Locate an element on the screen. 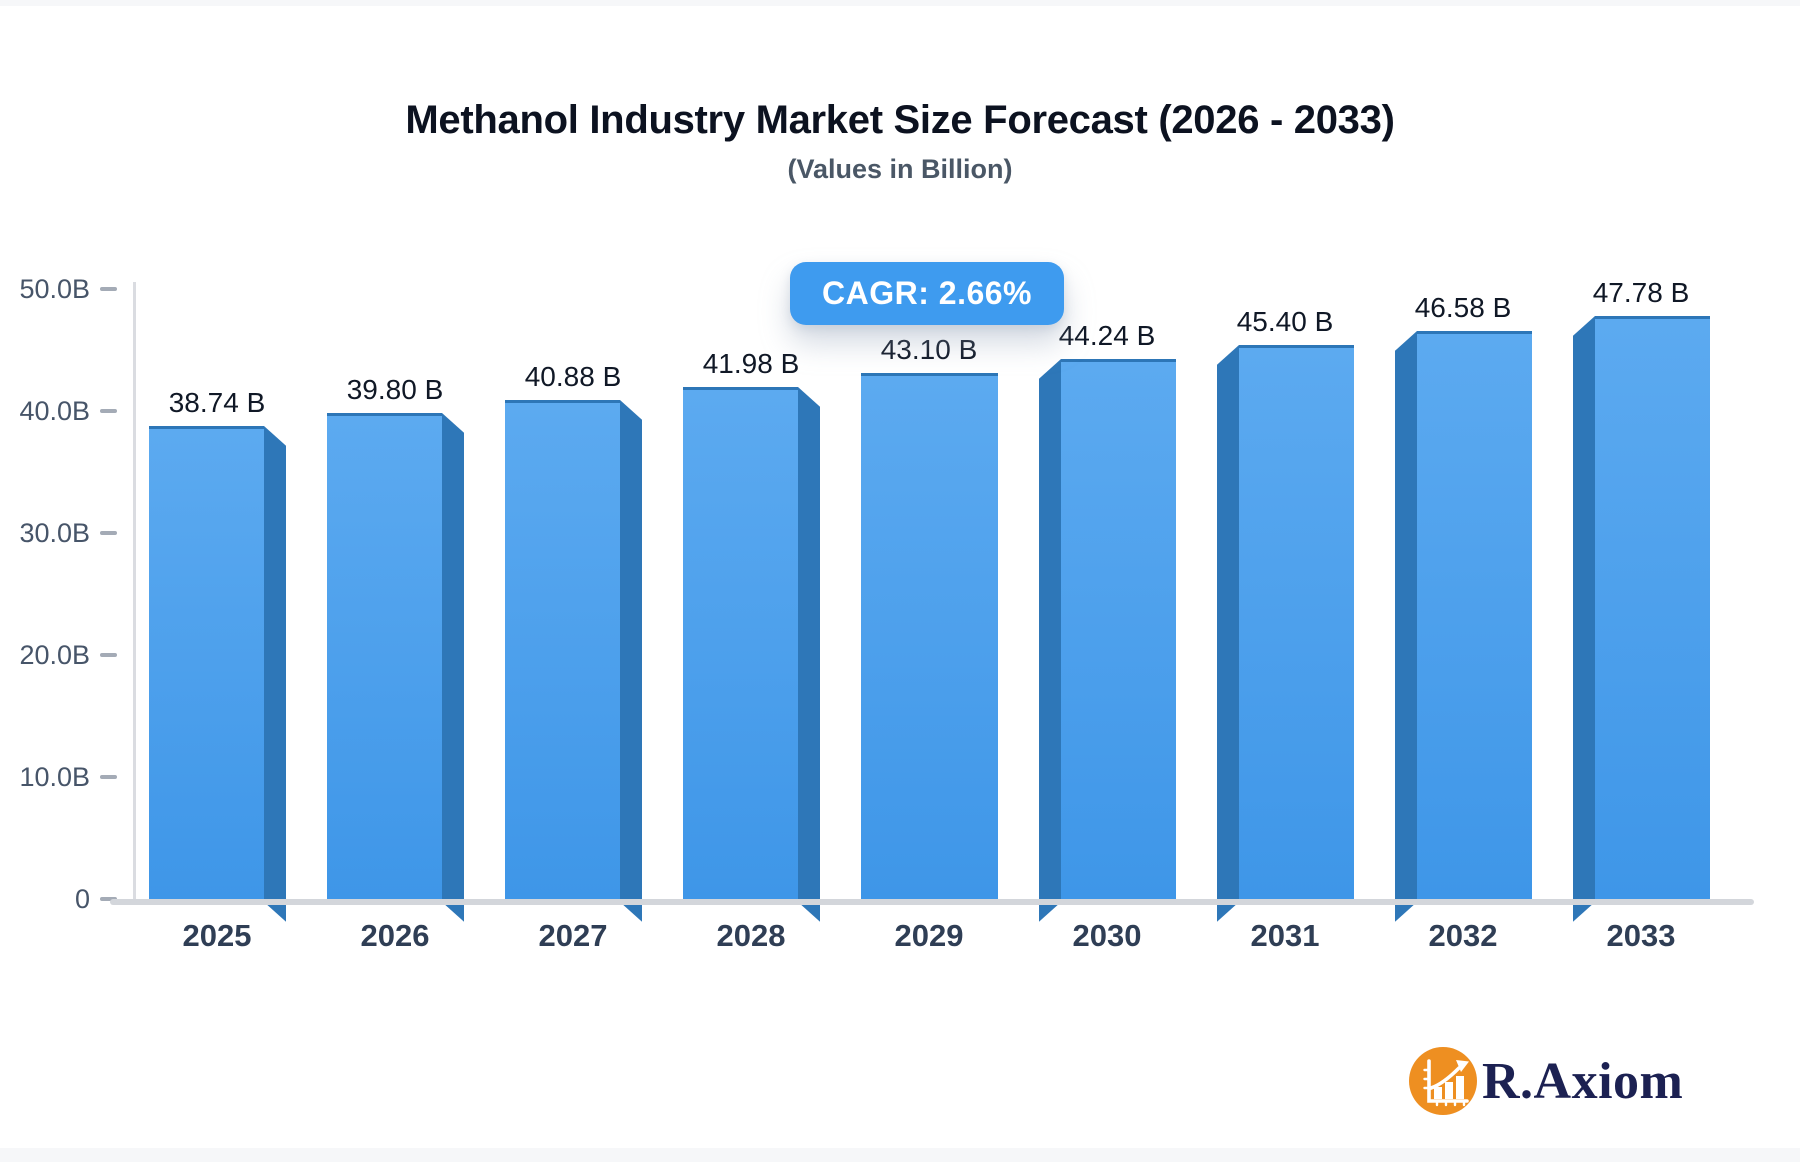 This screenshot has height=1162, width=1800. logo: R.Axiom is located at coordinates (1545, 1081).